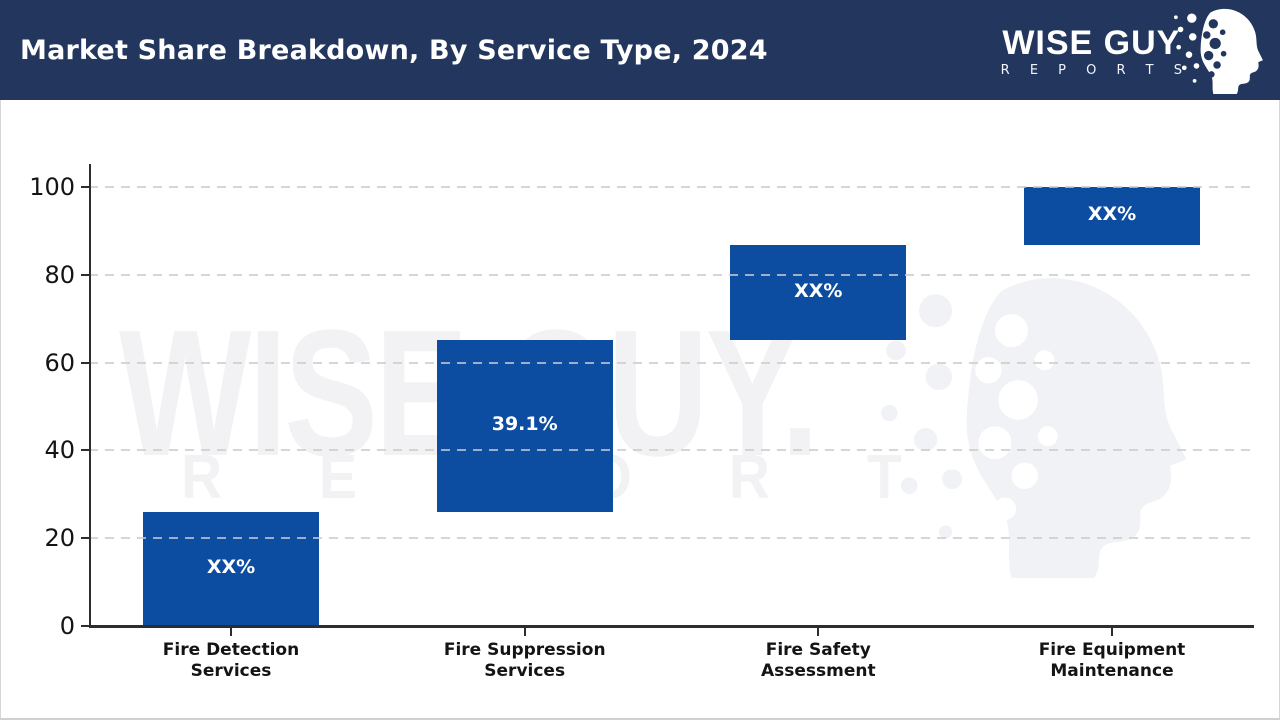 This screenshot has height=720, width=1280. I want to click on y-tick-label: 0, so click(67, 626).